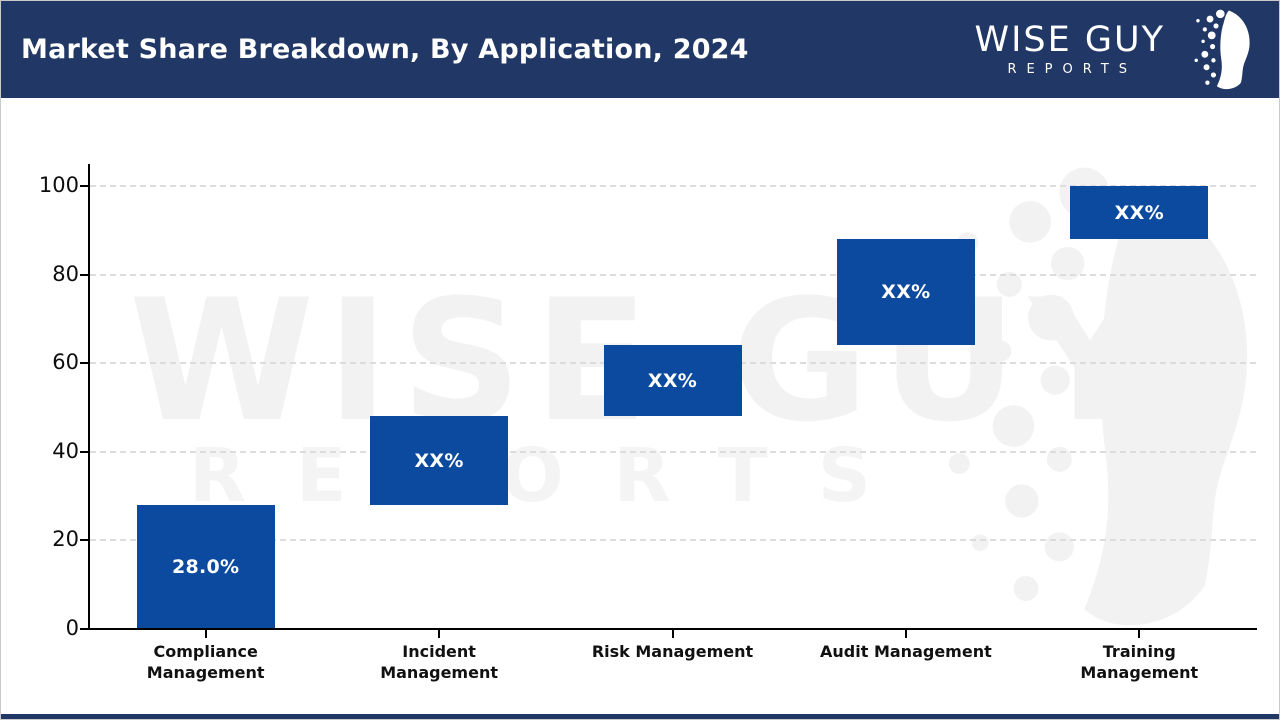  I want to click on y-axis-tick-label: 0, so click(72, 628).